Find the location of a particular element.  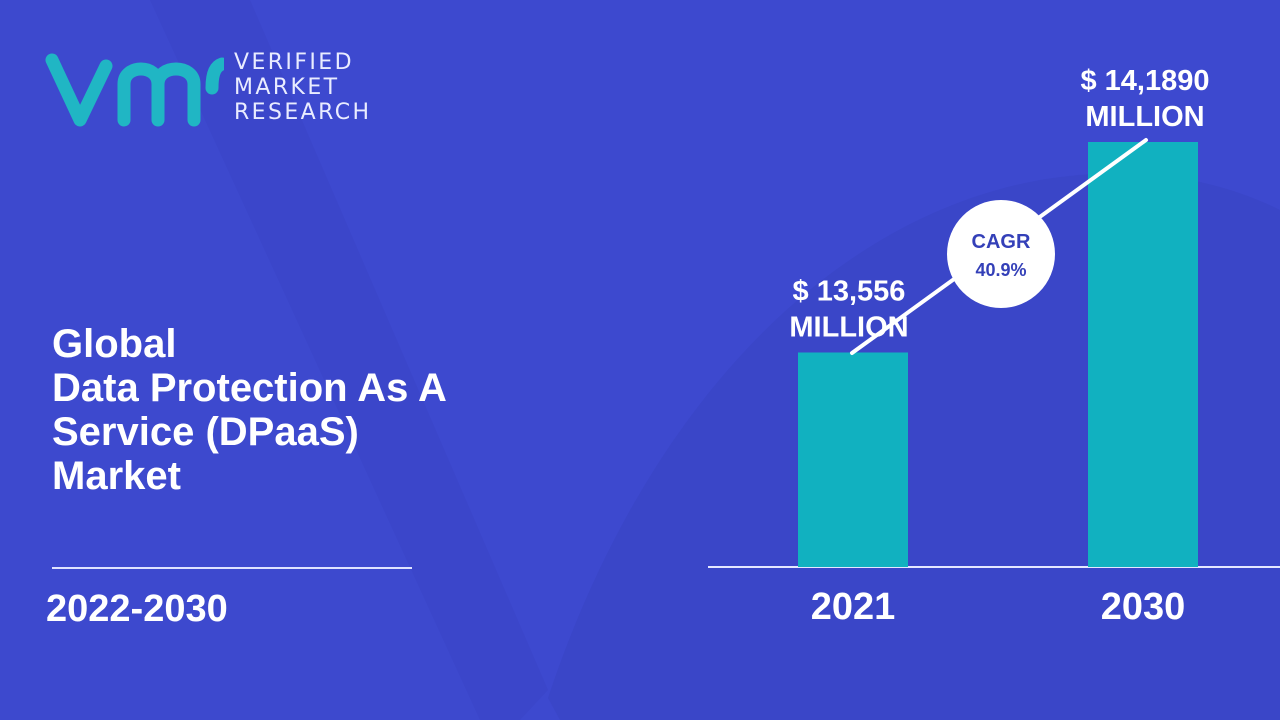

value-label-2021-line-2: MILLION is located at coordinates (848, 327).